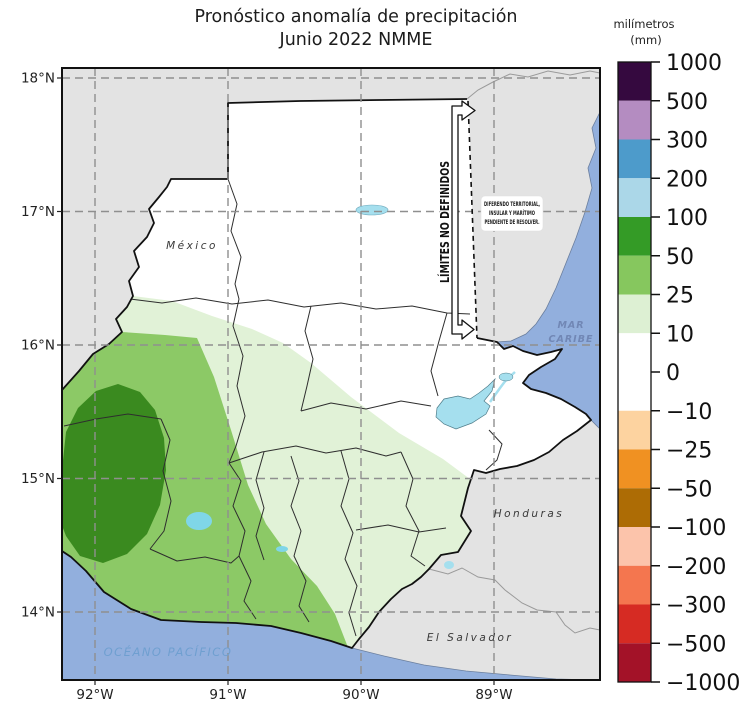 This screenshot has height=706, width=746. I want to click on cbar-label: 50, so click(680, 257).